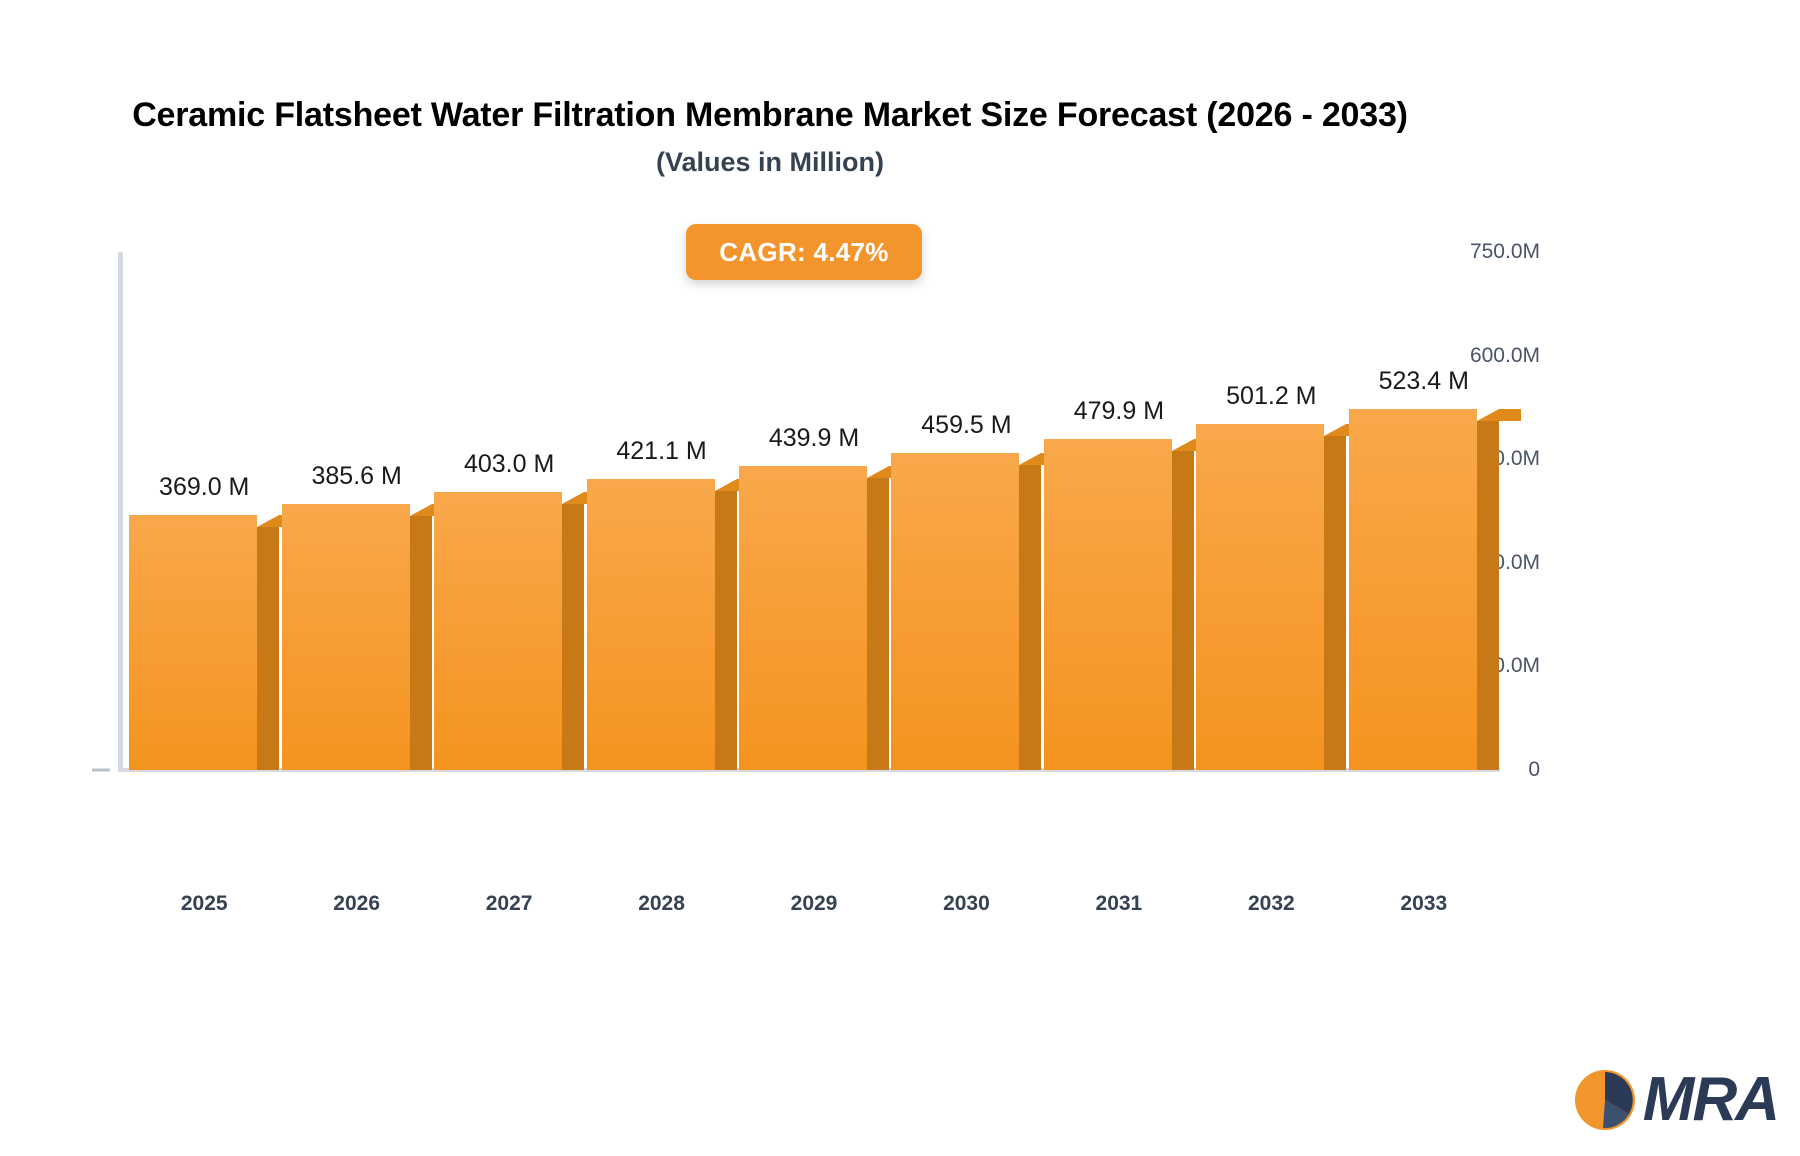  What do you see at coordinates (1604, 1100) in the screenshot?
I see `pie-chart-mark-icon` at bounding box center [1604, 1100].